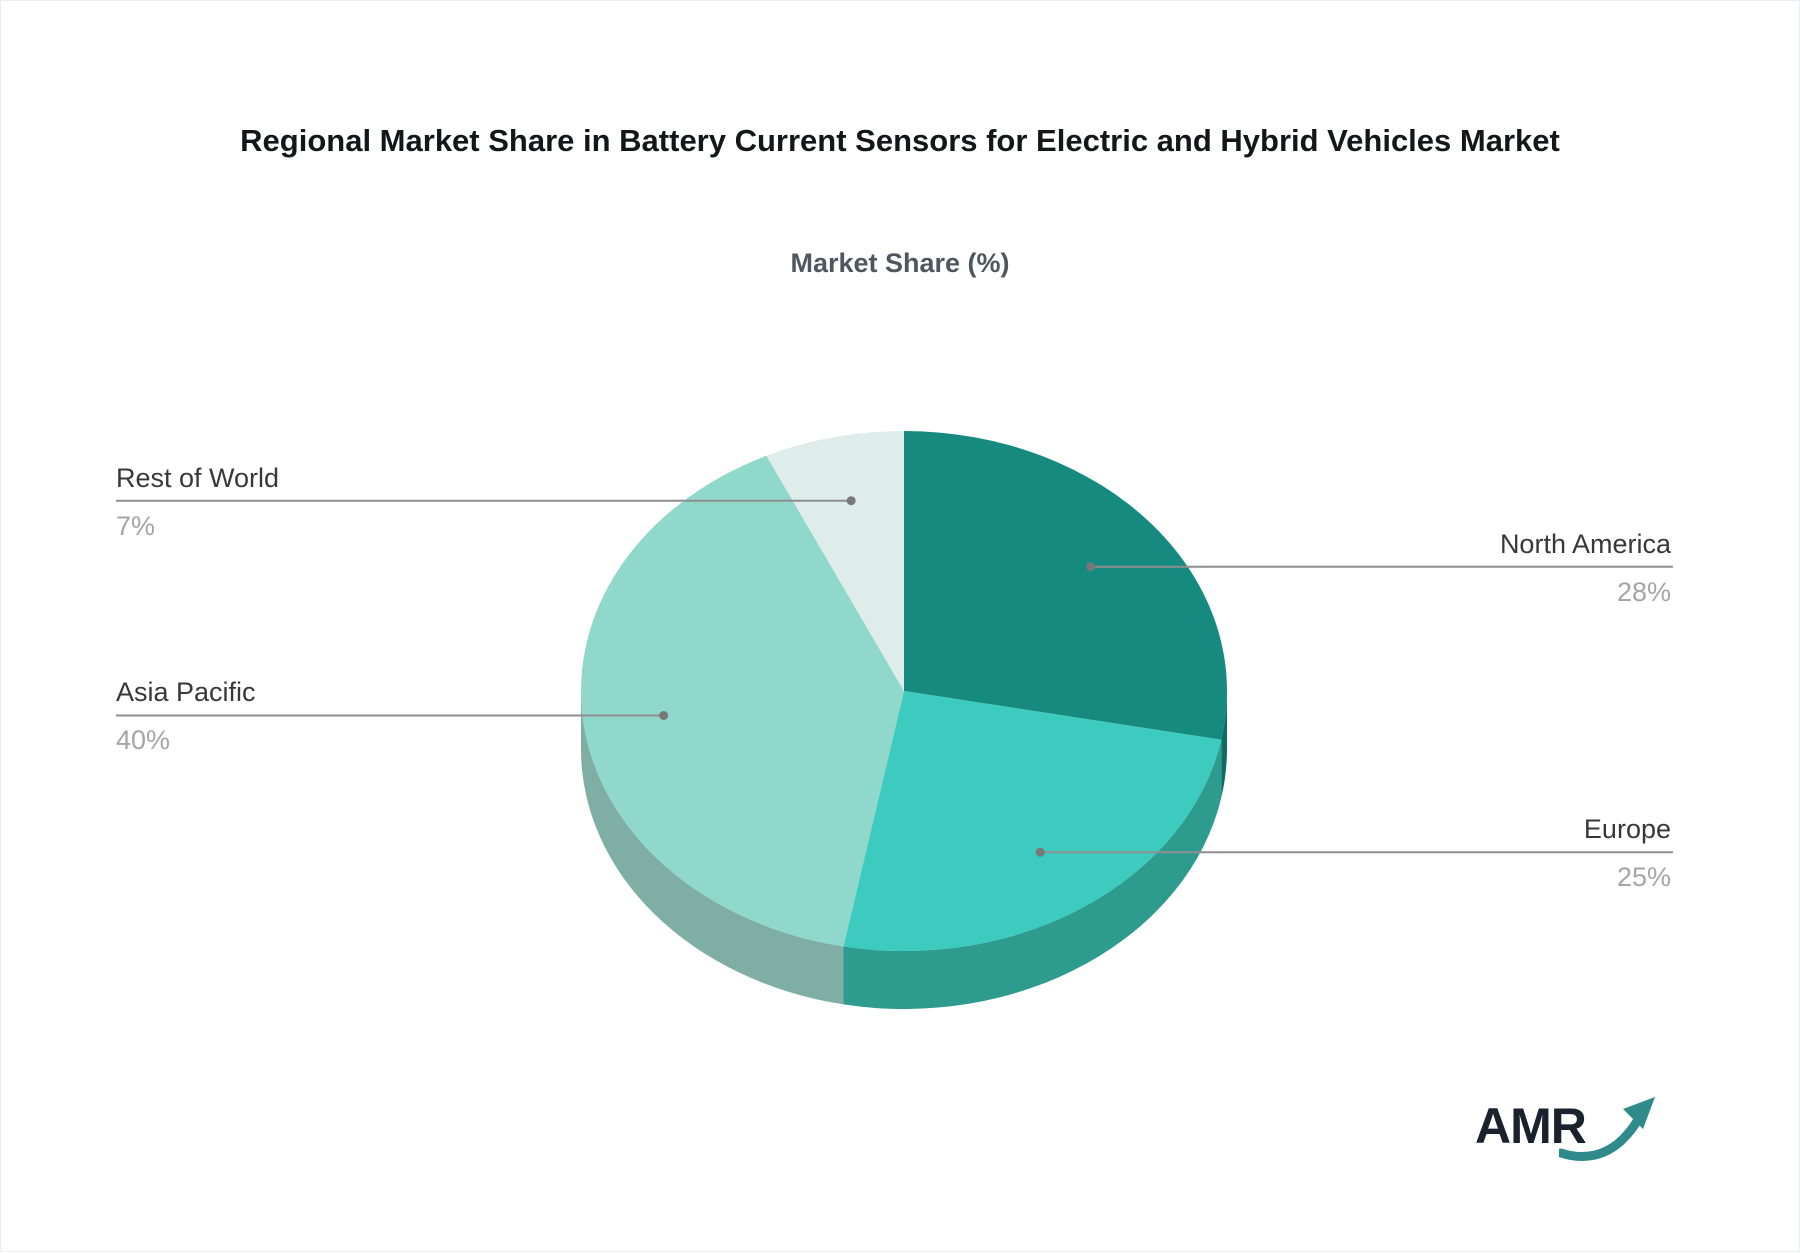 The height and width of the screenshot is (1253, 1800). What do you see at coordinates (186, 716) in the screenshot?
I see `slice-label-asia-pacific: Asia Pacific 40%` at bounding box center [186, 716].